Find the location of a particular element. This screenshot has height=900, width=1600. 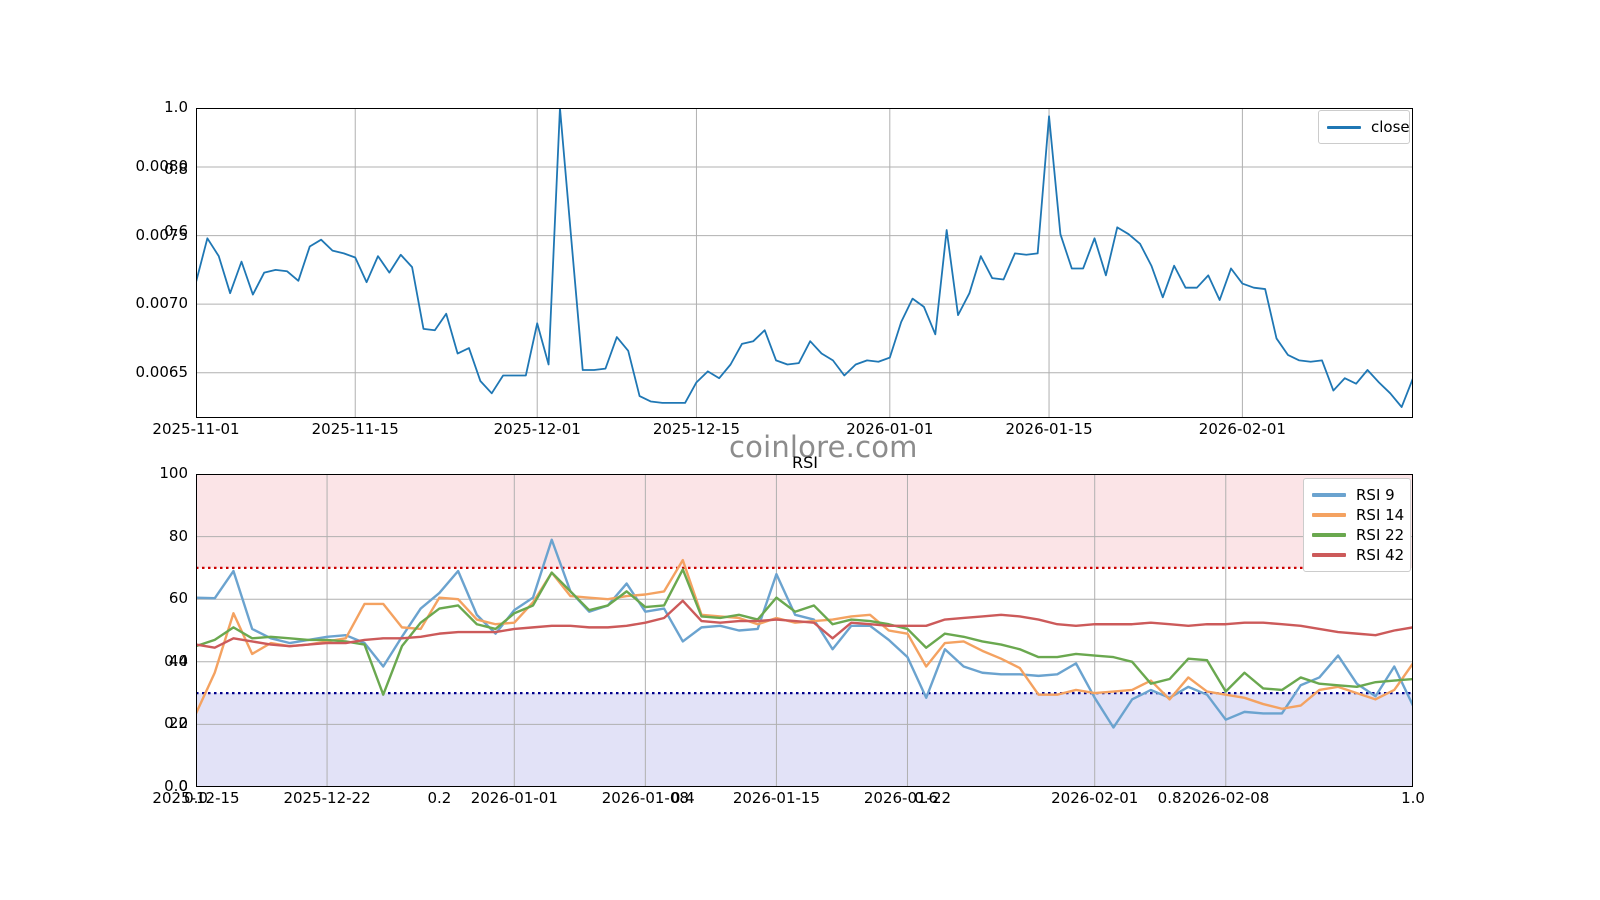

rsi-legend: RSI 9 RSI 14 RSI 22 RSI 42 is located at coordinates (1357, 525).